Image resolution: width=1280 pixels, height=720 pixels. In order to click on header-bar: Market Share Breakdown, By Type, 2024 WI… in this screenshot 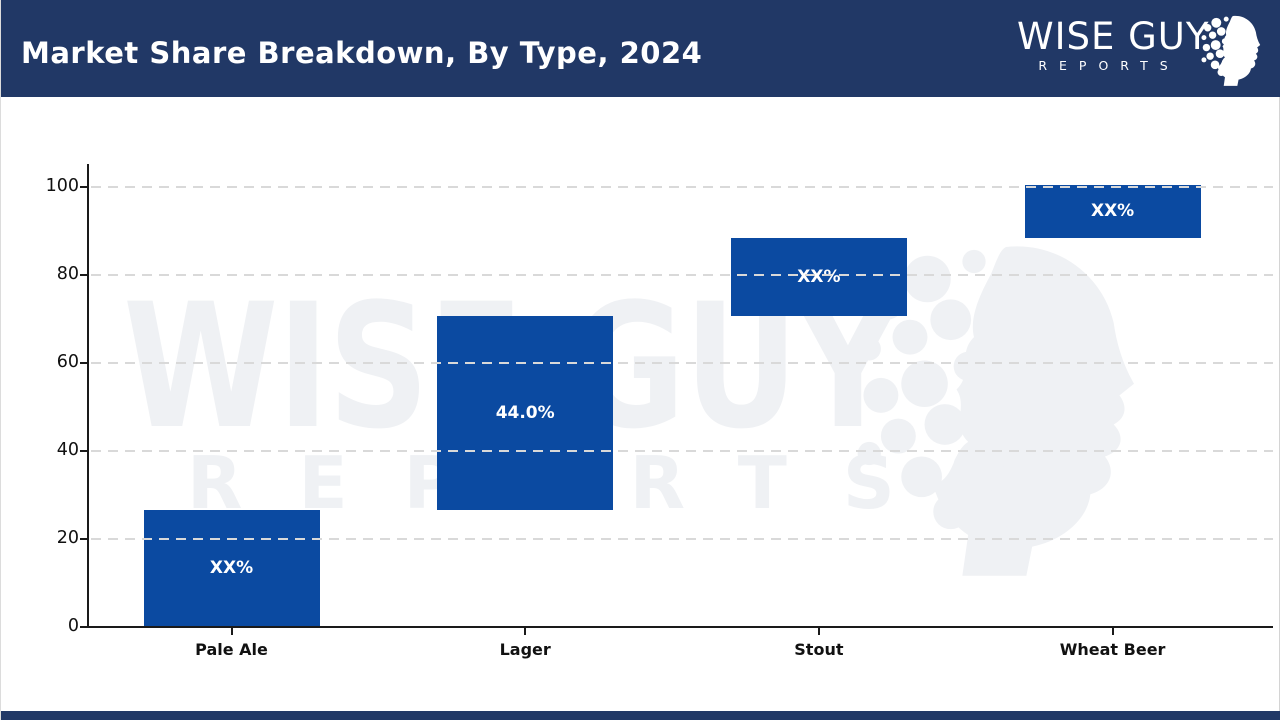, I will do `click(640, 48)`.